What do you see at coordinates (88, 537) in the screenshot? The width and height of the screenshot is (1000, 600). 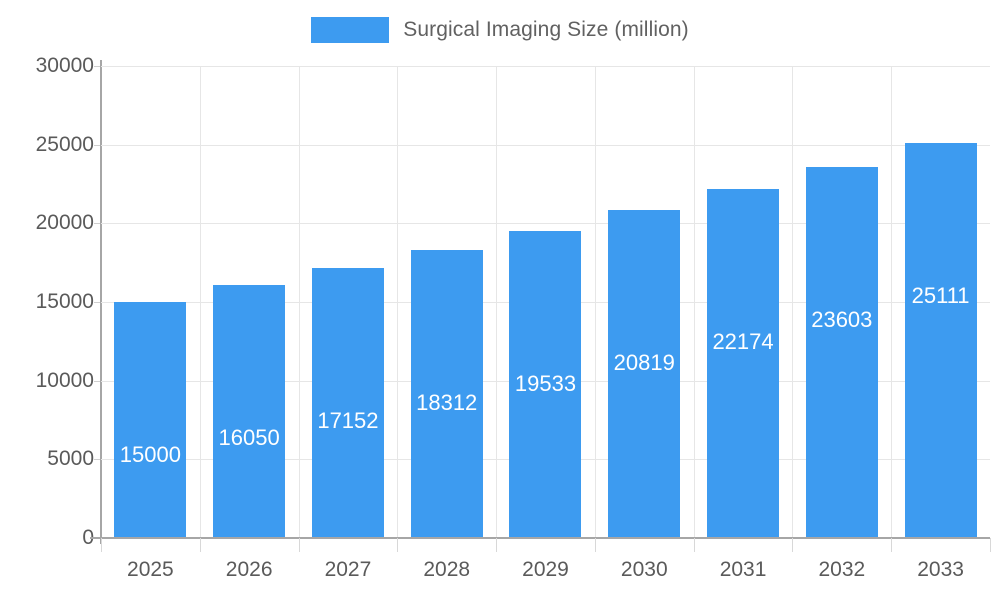 I see `y-axis-tick-label: 0` at bounding box center [88, 537].